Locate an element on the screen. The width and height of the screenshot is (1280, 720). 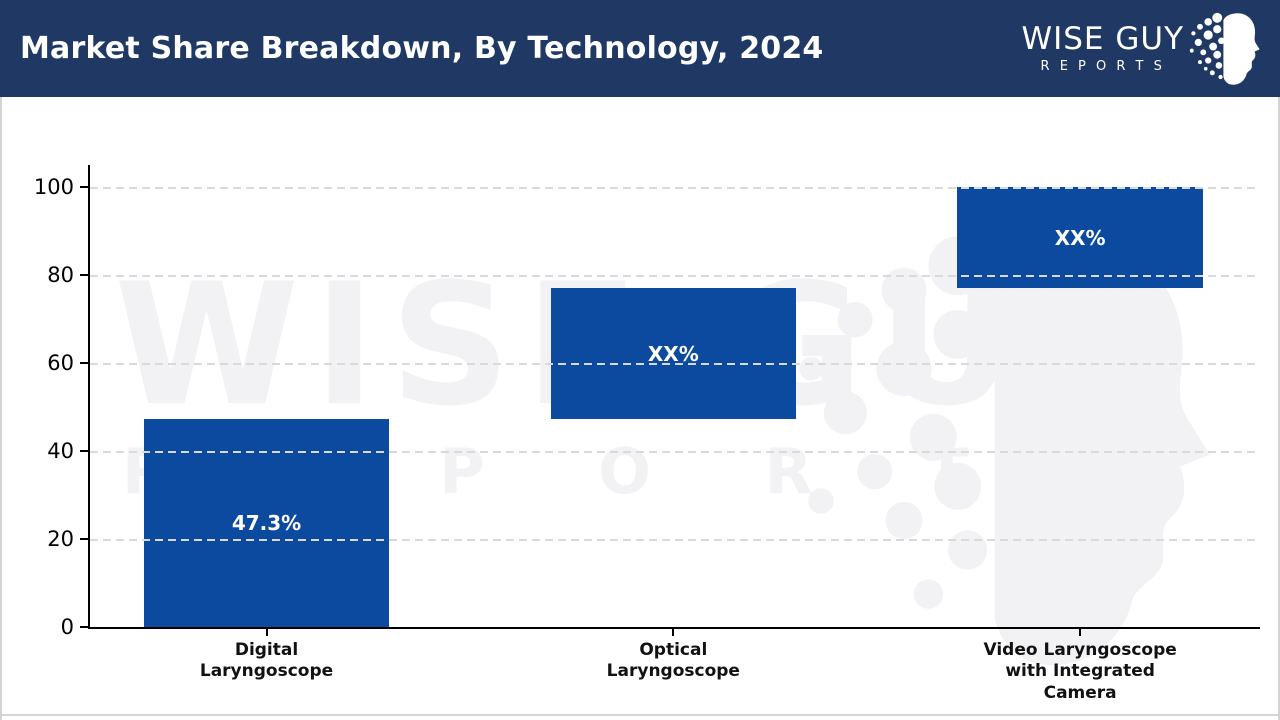
bottom-divider is located at coordinates (640, 715).